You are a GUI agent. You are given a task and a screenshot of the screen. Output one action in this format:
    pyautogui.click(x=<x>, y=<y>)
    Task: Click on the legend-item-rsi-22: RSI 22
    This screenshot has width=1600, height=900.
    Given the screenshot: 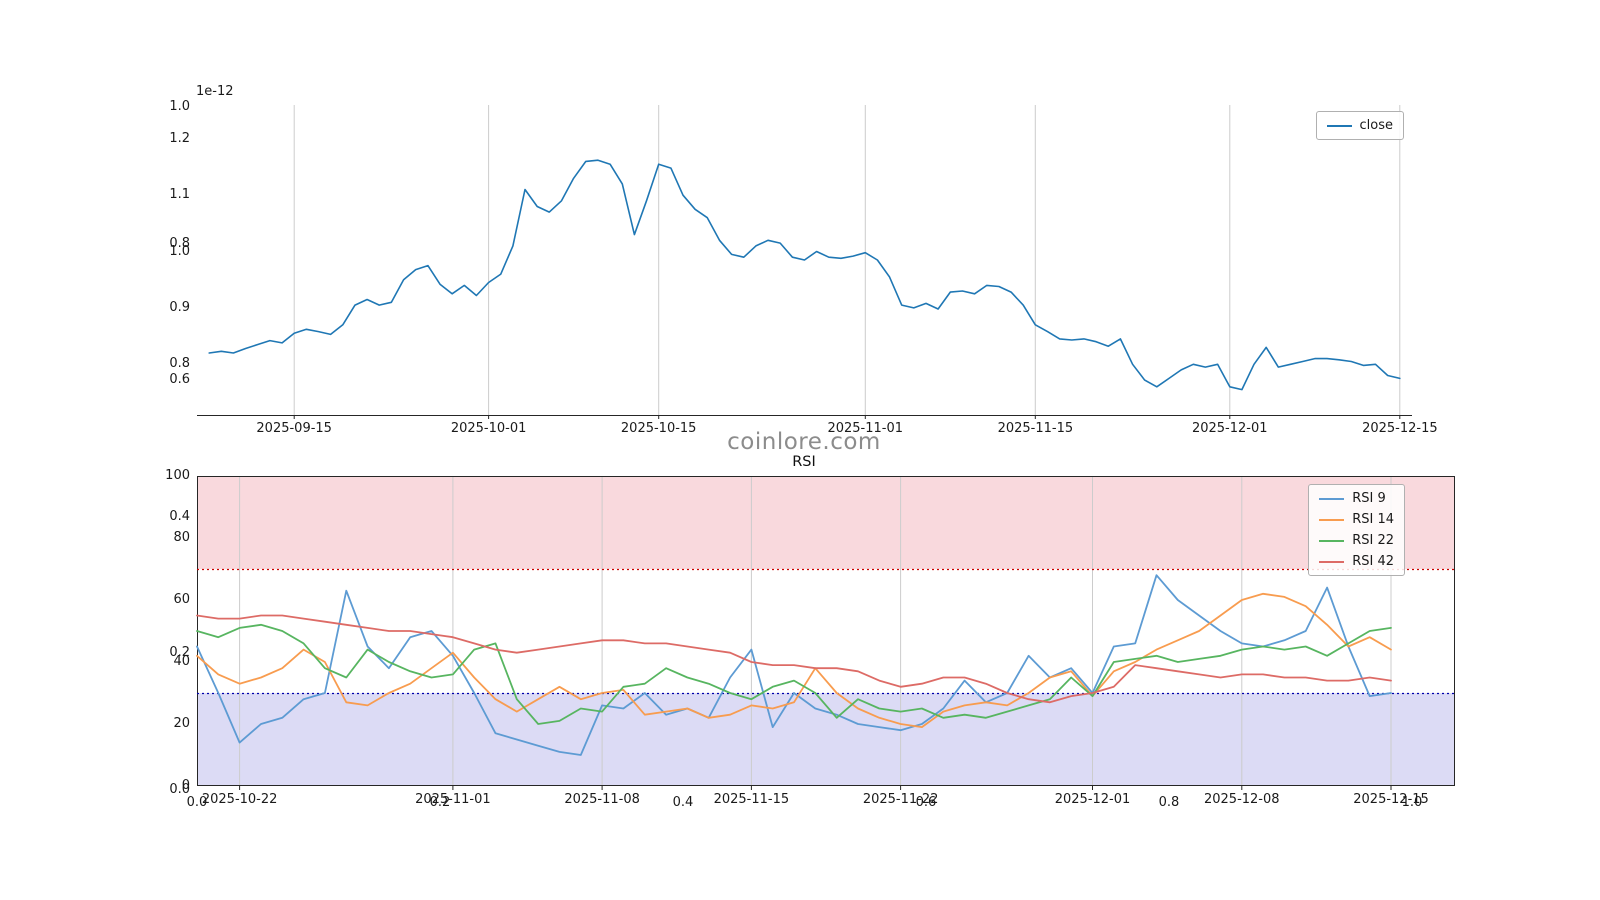 What is the action you would take?
    pyautogui.click(x=1356, y=540)
    